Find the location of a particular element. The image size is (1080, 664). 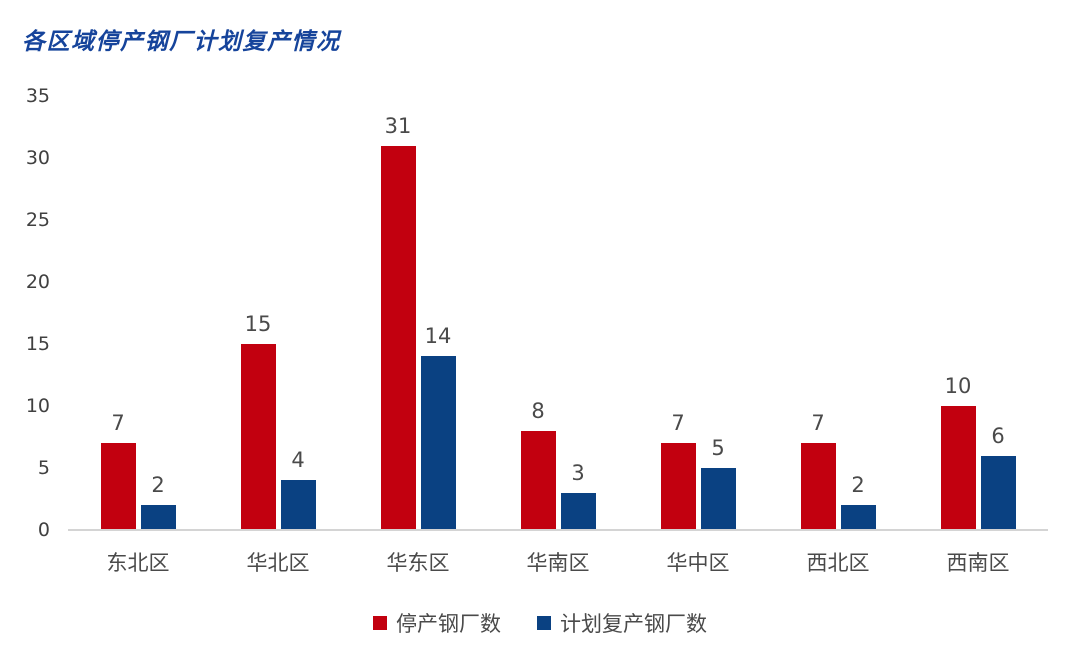

bar-value-label: 6 is located at coordinates (998, 435).